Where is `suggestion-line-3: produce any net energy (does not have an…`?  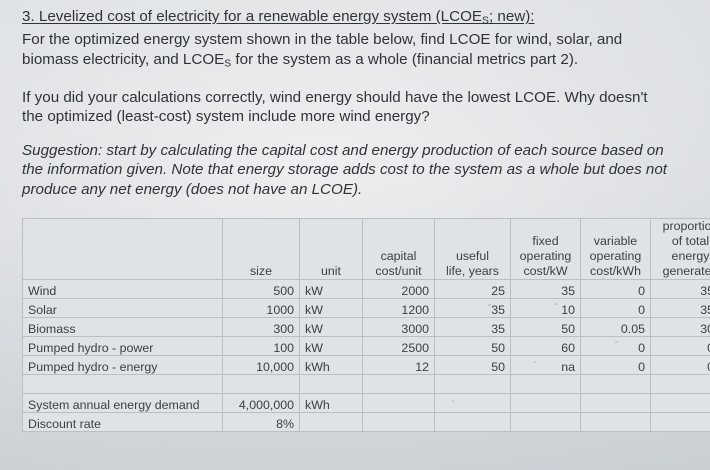 suggestion-line-3: produce any net energy (does not have an… is located at coordinates (192, 189).